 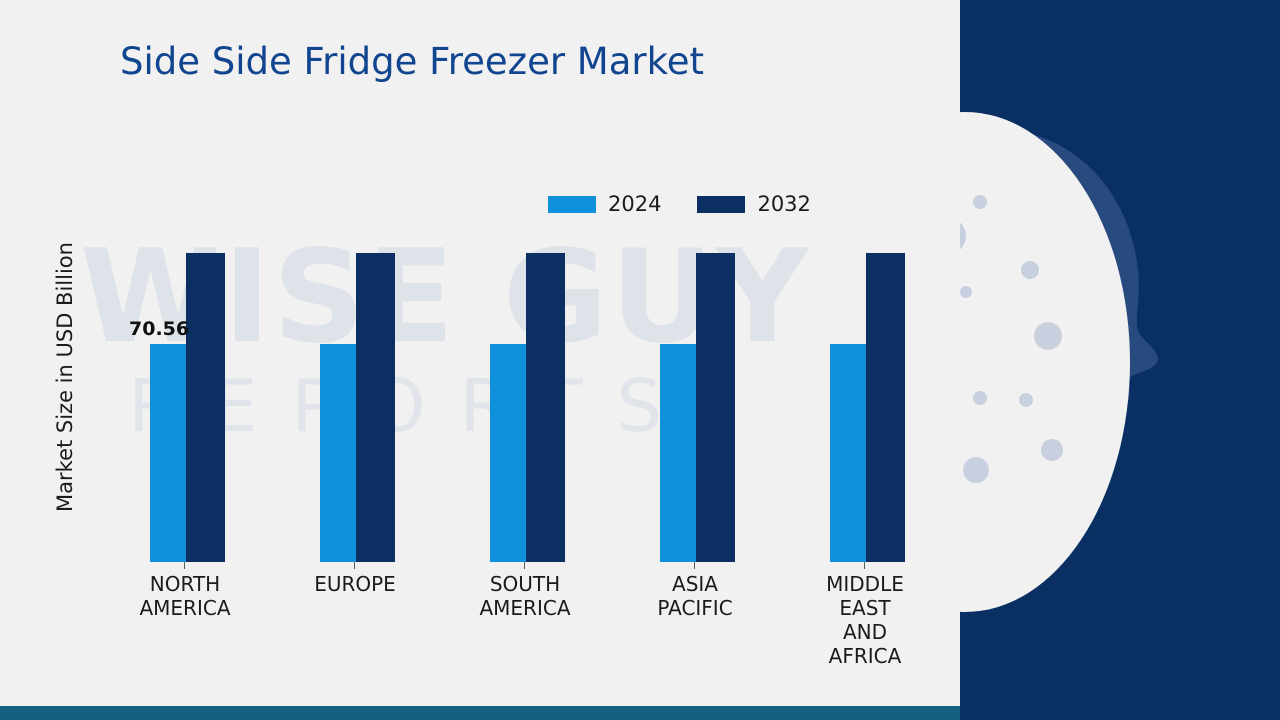 What do you see at coordinates (508, 453) in the screenshot?
I see `bar-2024-south-america` at bounding box center [508, 453].